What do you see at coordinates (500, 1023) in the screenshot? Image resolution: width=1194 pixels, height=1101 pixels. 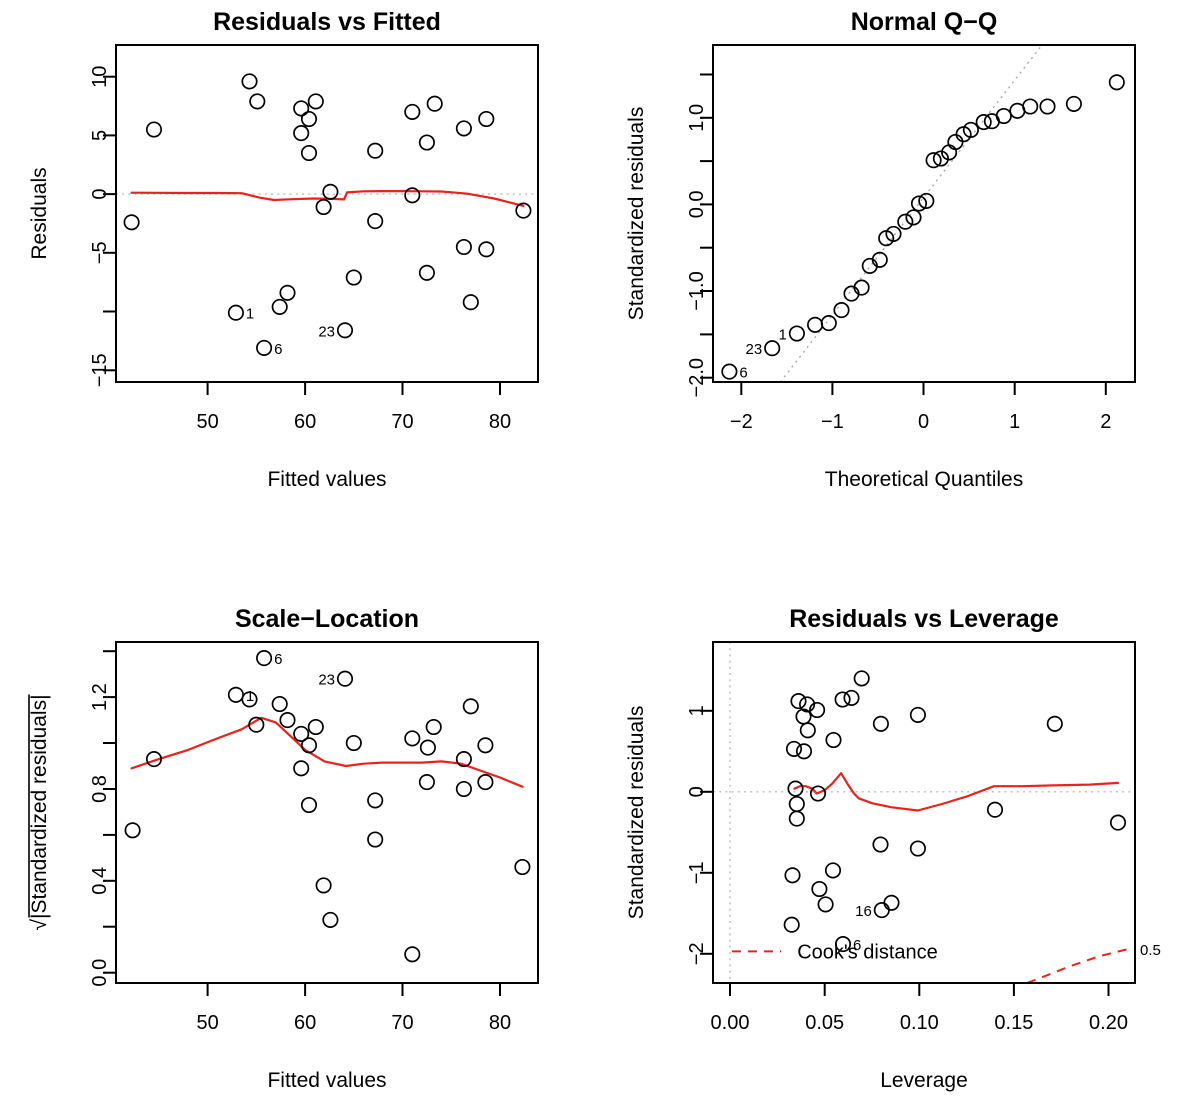 I see `x-tick-label: 80` at bounding box center [500, 1023].